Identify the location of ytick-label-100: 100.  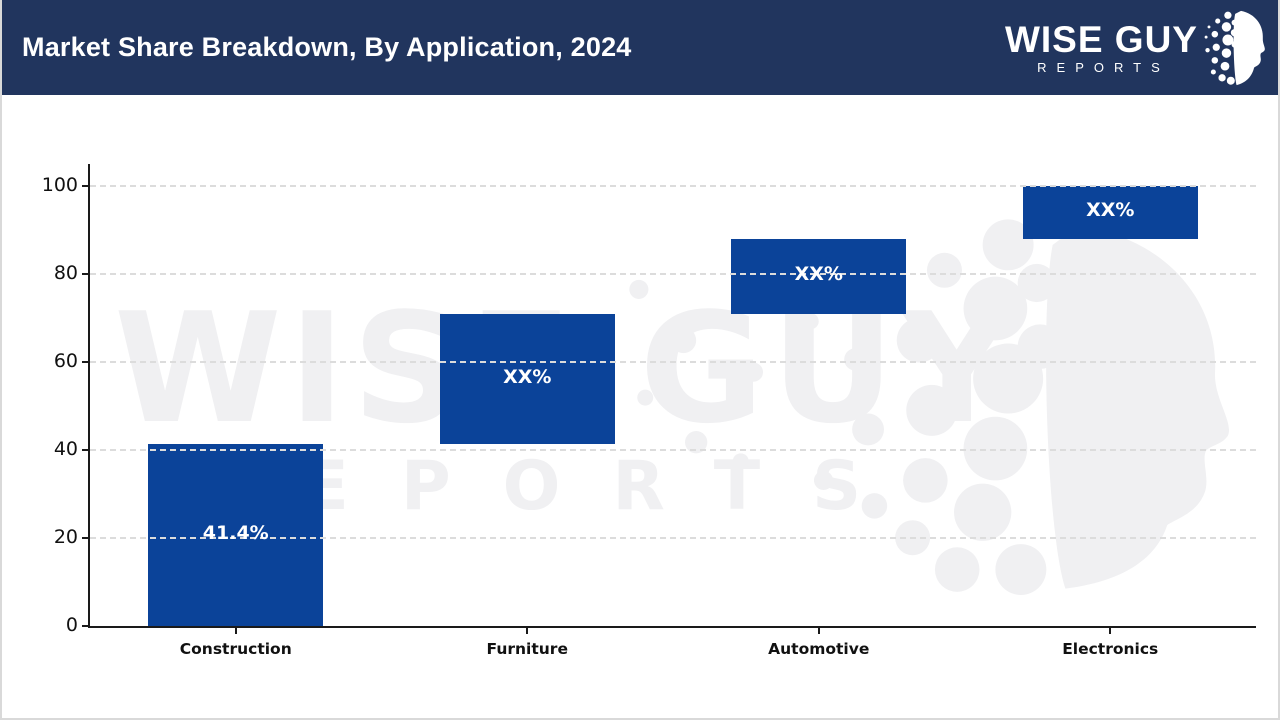
(59, 185).